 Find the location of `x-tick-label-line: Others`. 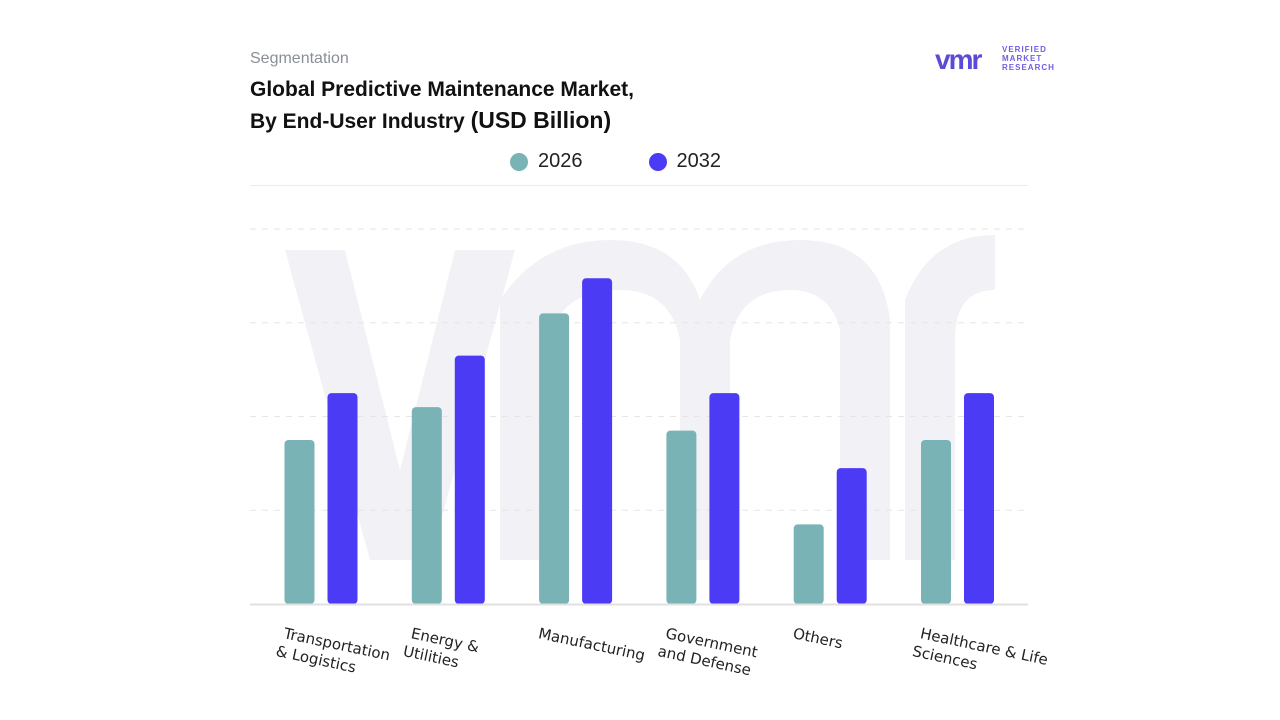

x-tick-label-line: Others is located at coordinates (817, 638).